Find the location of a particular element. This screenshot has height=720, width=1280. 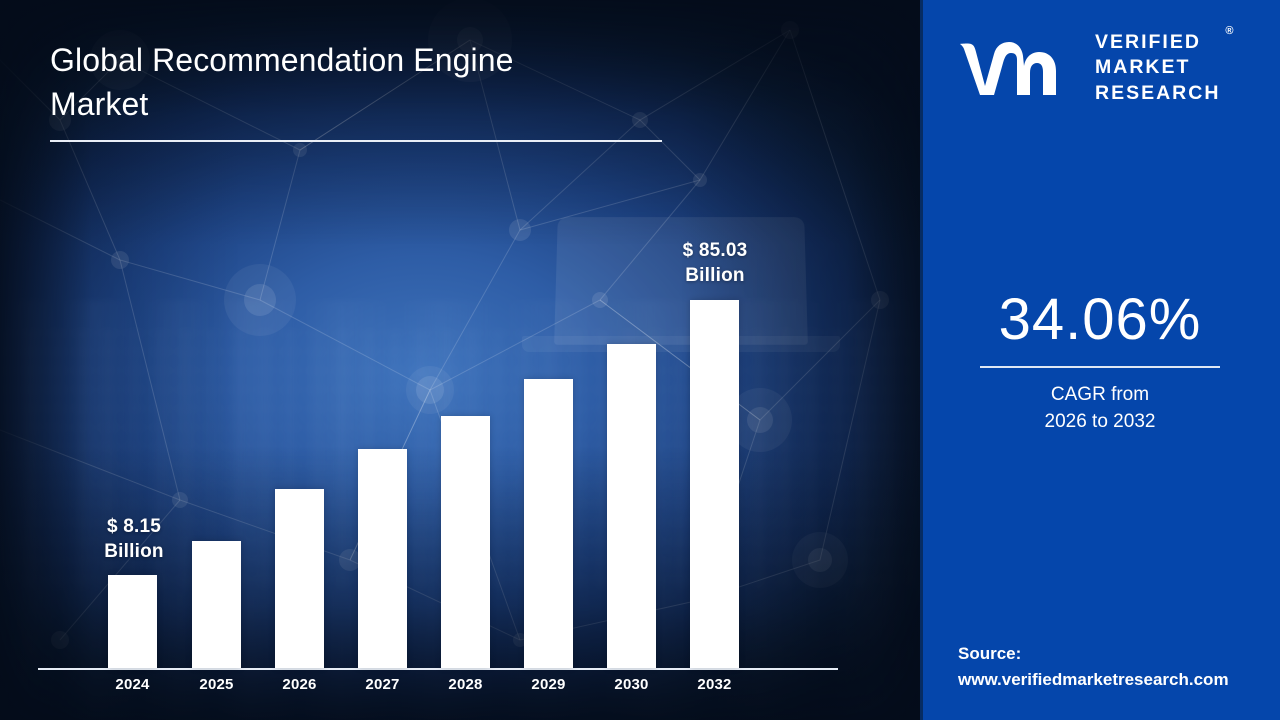

value-label-2032-unit: Billion is located at coordinates (715, 276).